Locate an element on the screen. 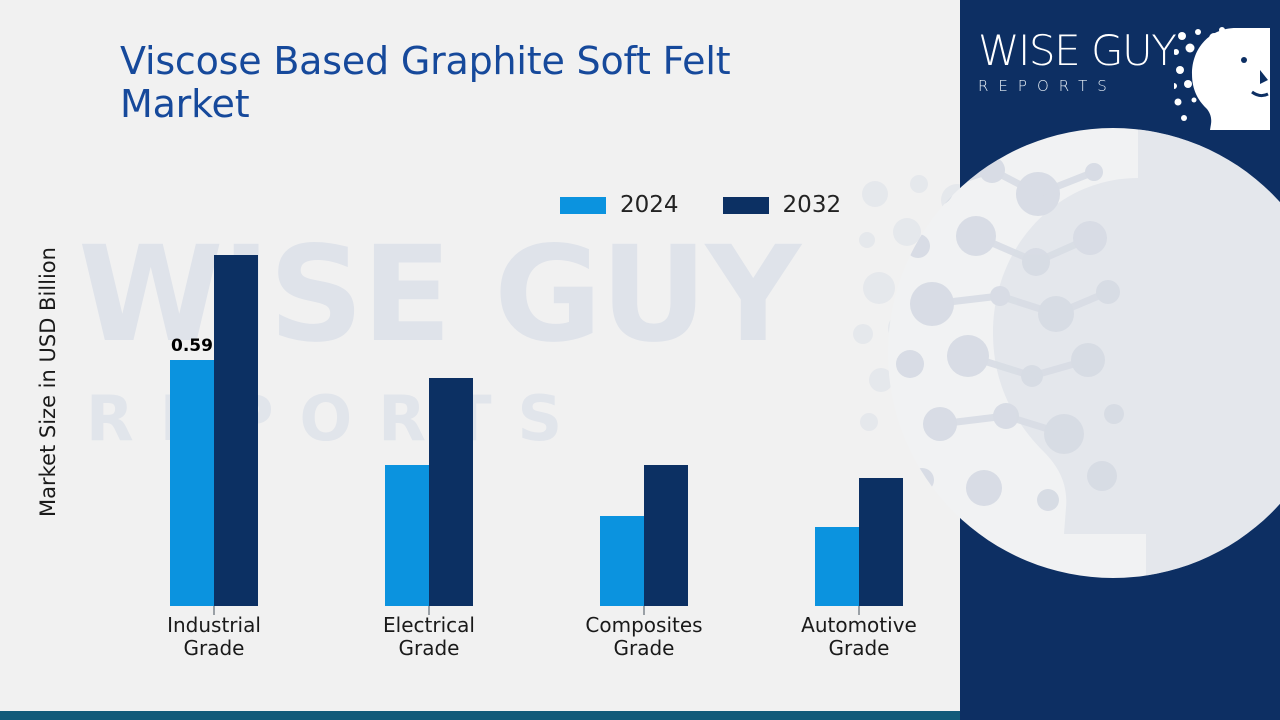 The width and height of the screenshot is (1280, 720). bar-2032-automotive-grade is located at coordinates (881, 542).